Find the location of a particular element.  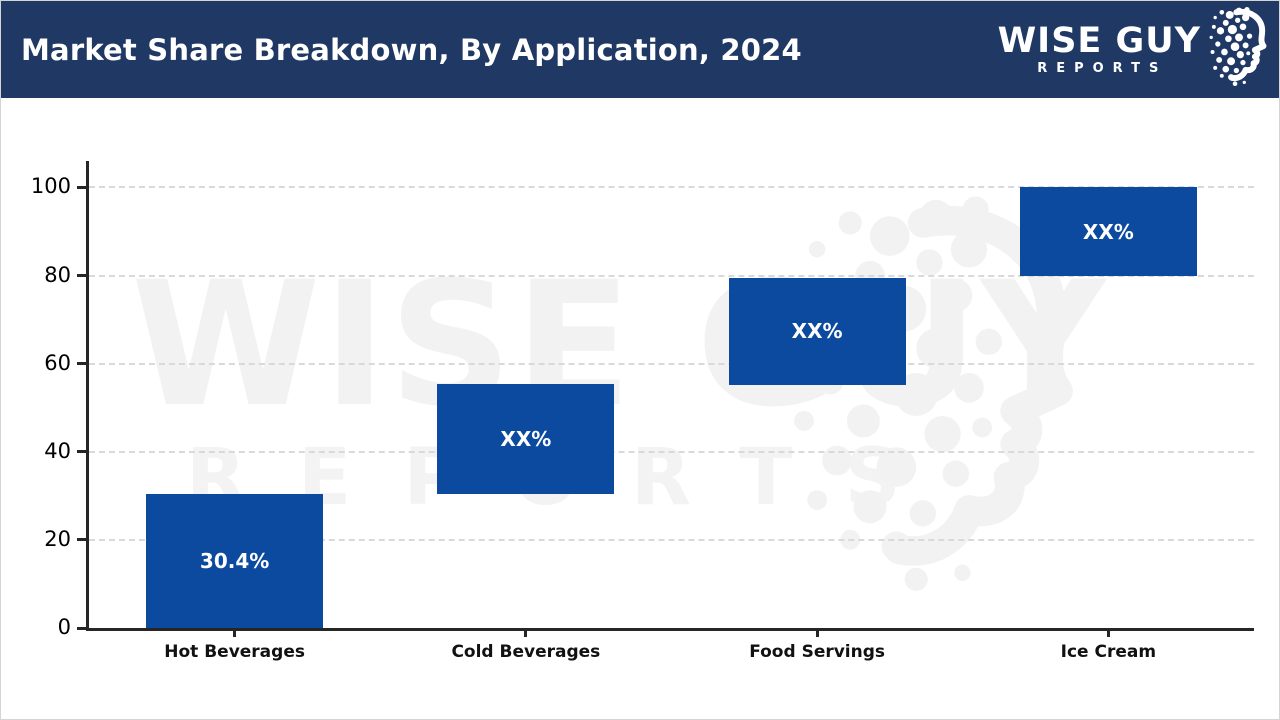

x-tick-mark-ice-cream is located at coordinates (1108, 632).